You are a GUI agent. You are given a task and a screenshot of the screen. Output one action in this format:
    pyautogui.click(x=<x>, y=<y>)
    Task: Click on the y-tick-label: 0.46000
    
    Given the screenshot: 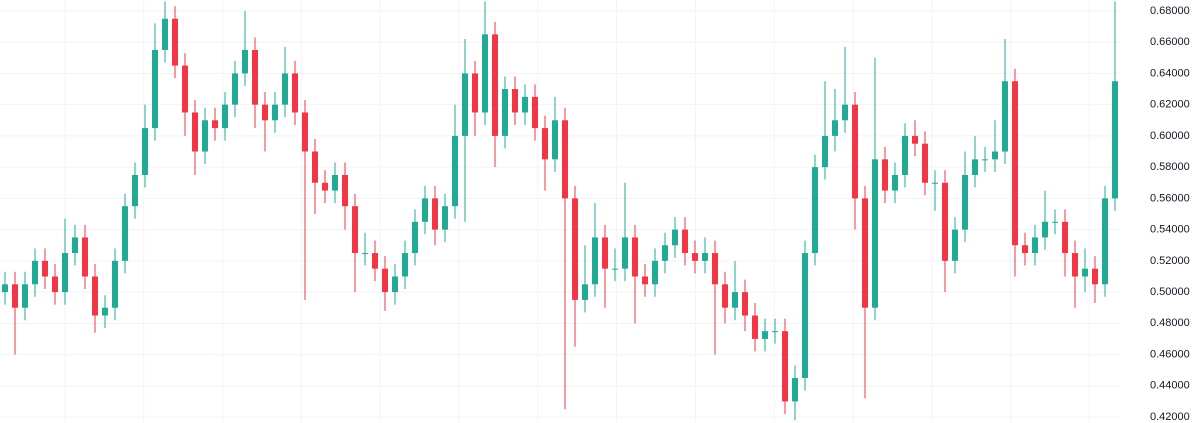 What is the action you would take?
    pyautogui.click(x=1170, y=354)
    